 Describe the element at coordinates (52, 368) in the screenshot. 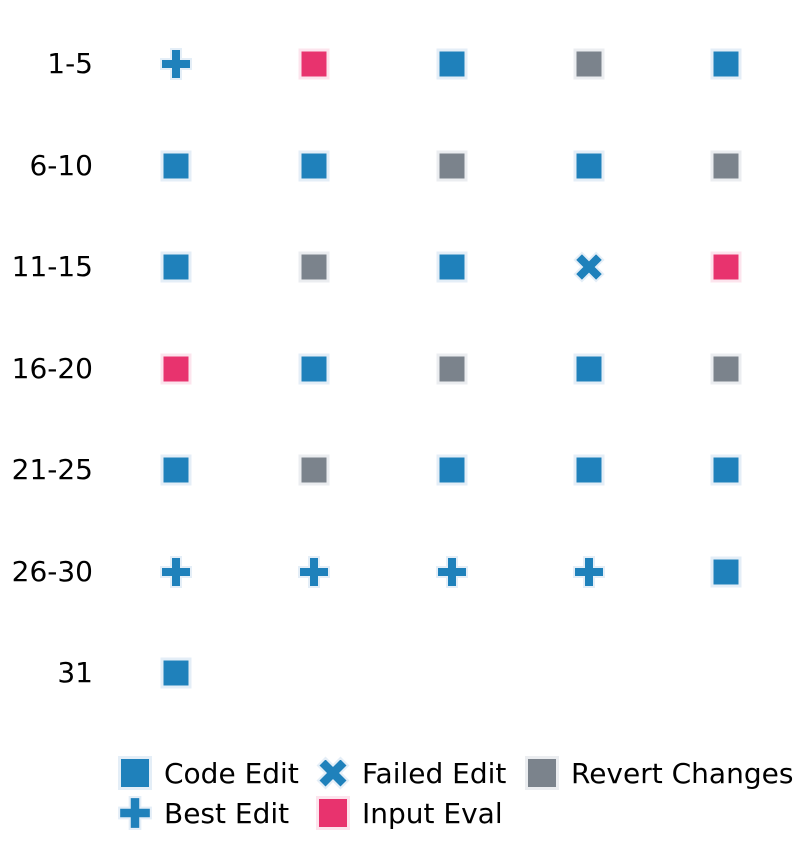

I see `row-label: 16-20` at that location.